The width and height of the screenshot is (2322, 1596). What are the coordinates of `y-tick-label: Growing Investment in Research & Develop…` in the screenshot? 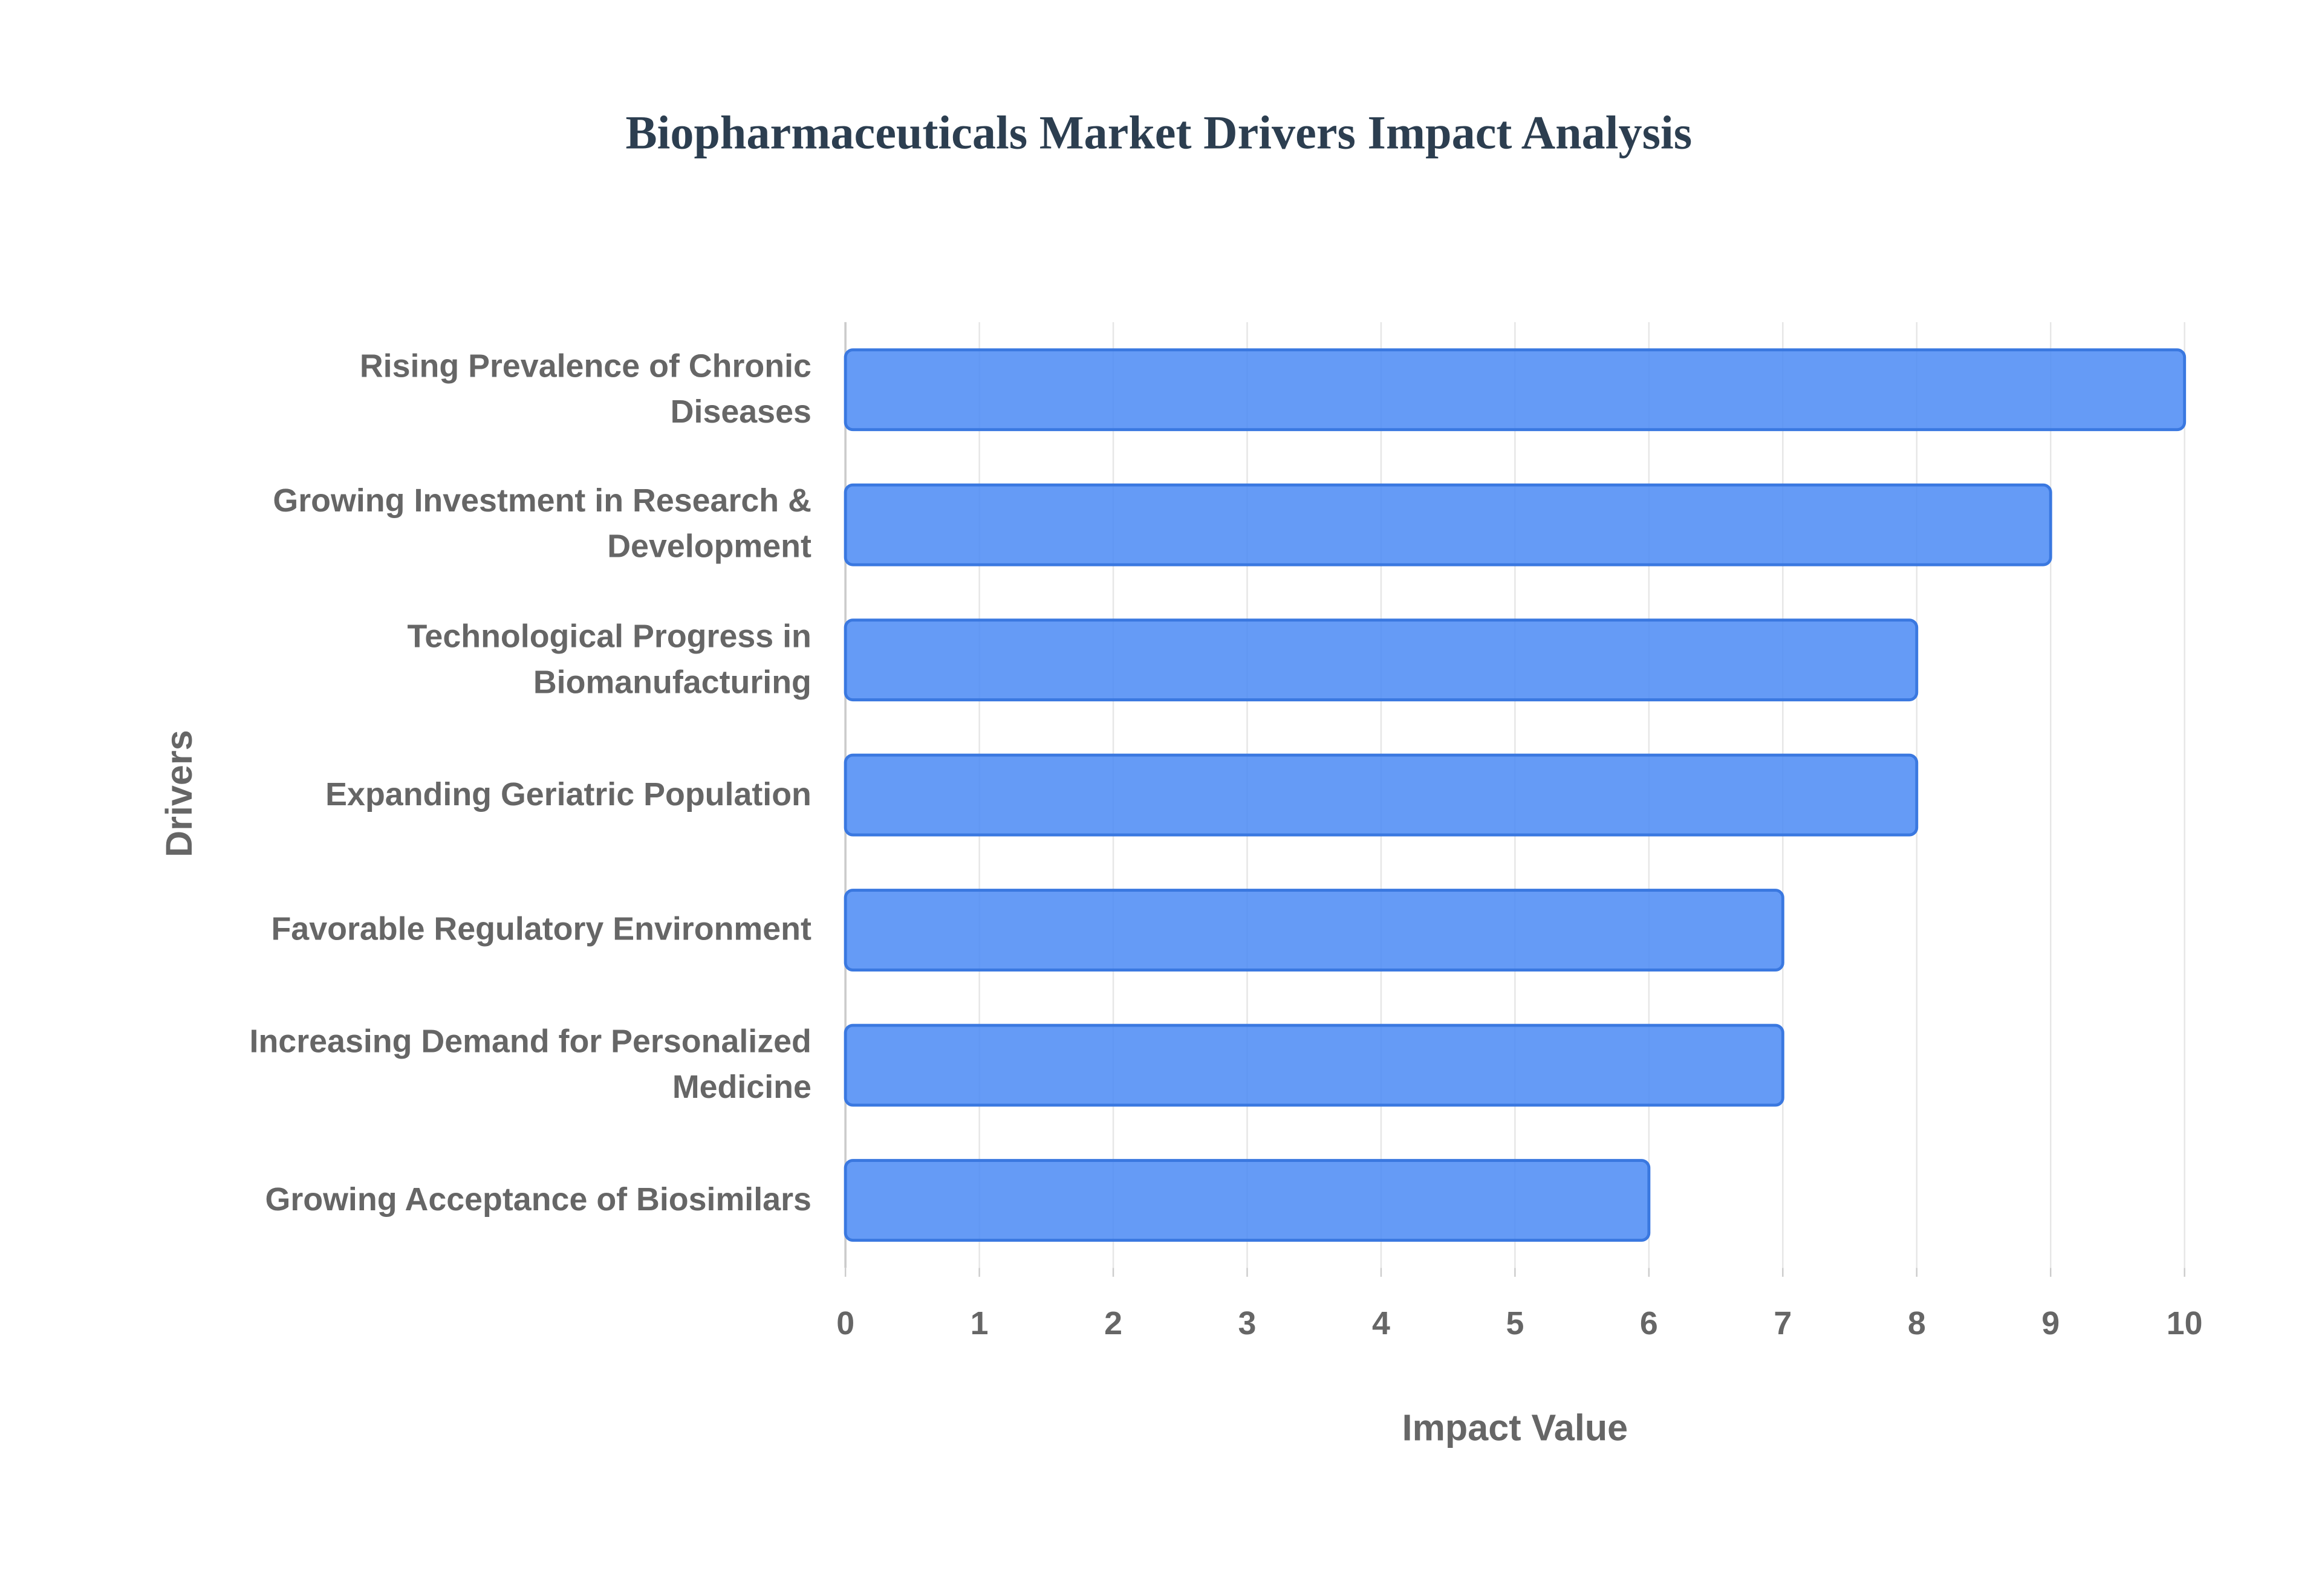 It's located at (542, 523).